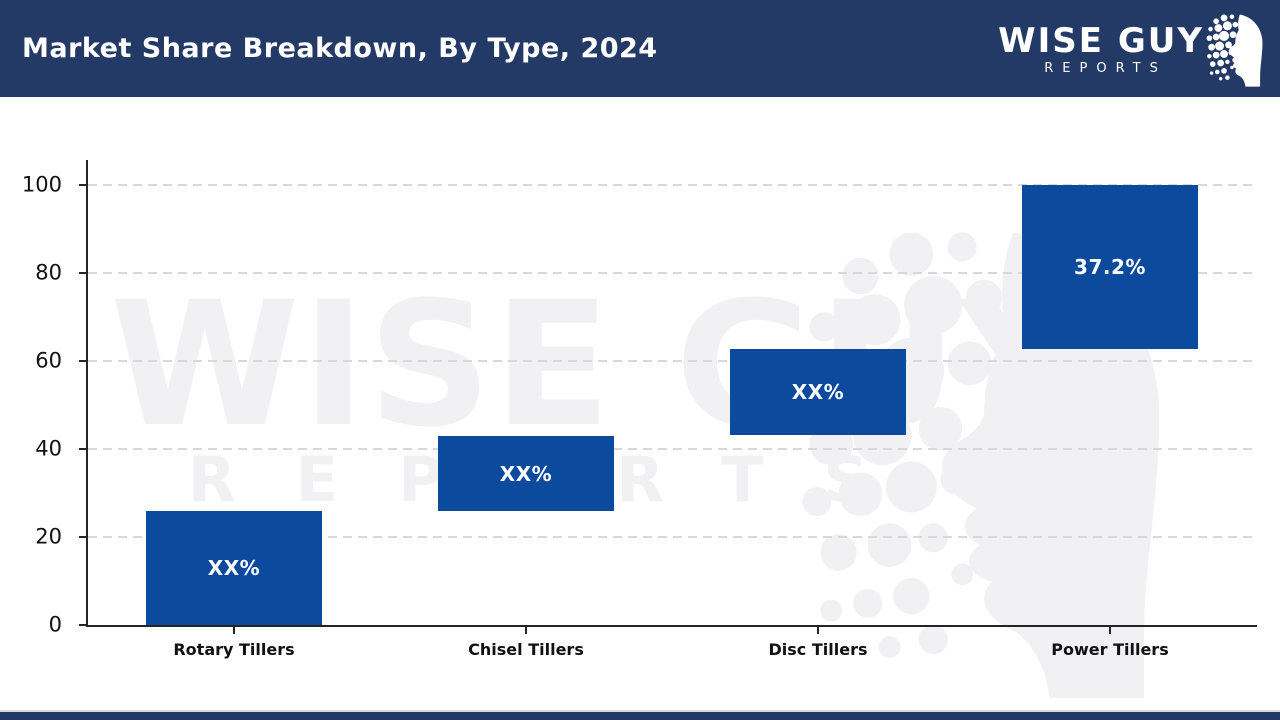 The width and height of the screenshot is (1280, 720). Describe the element at coordinates (1105, 69) in the screenshot. I see `brand-subname: REPORTS` at that location.